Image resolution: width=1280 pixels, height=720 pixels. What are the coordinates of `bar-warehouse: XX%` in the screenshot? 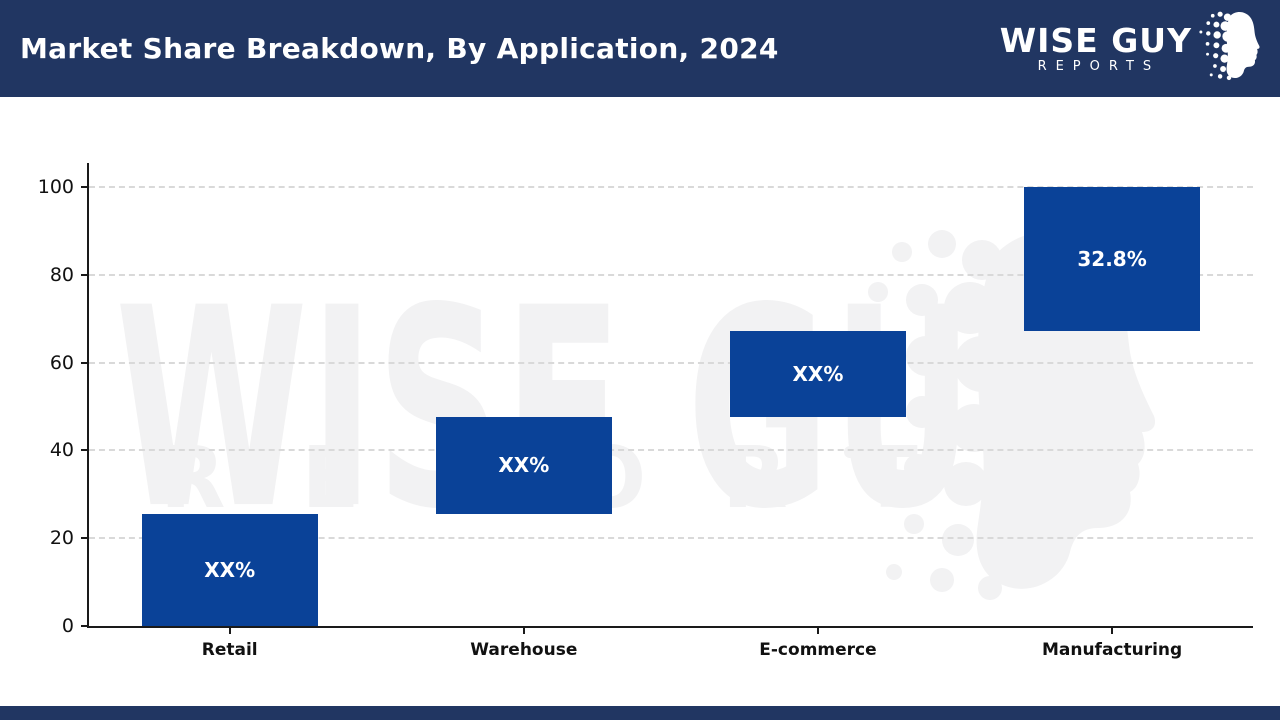 It's located at (523, 465).